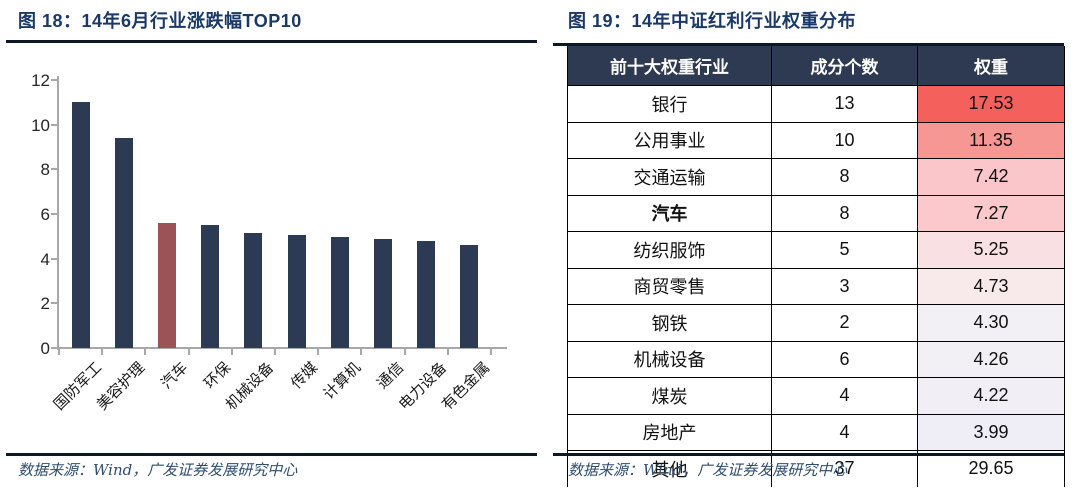 The width and height of the screenshot is (1080, 492). Describe the element at coordinates (167, 285) in the screenshot. I see `bar-汽车` at that location.